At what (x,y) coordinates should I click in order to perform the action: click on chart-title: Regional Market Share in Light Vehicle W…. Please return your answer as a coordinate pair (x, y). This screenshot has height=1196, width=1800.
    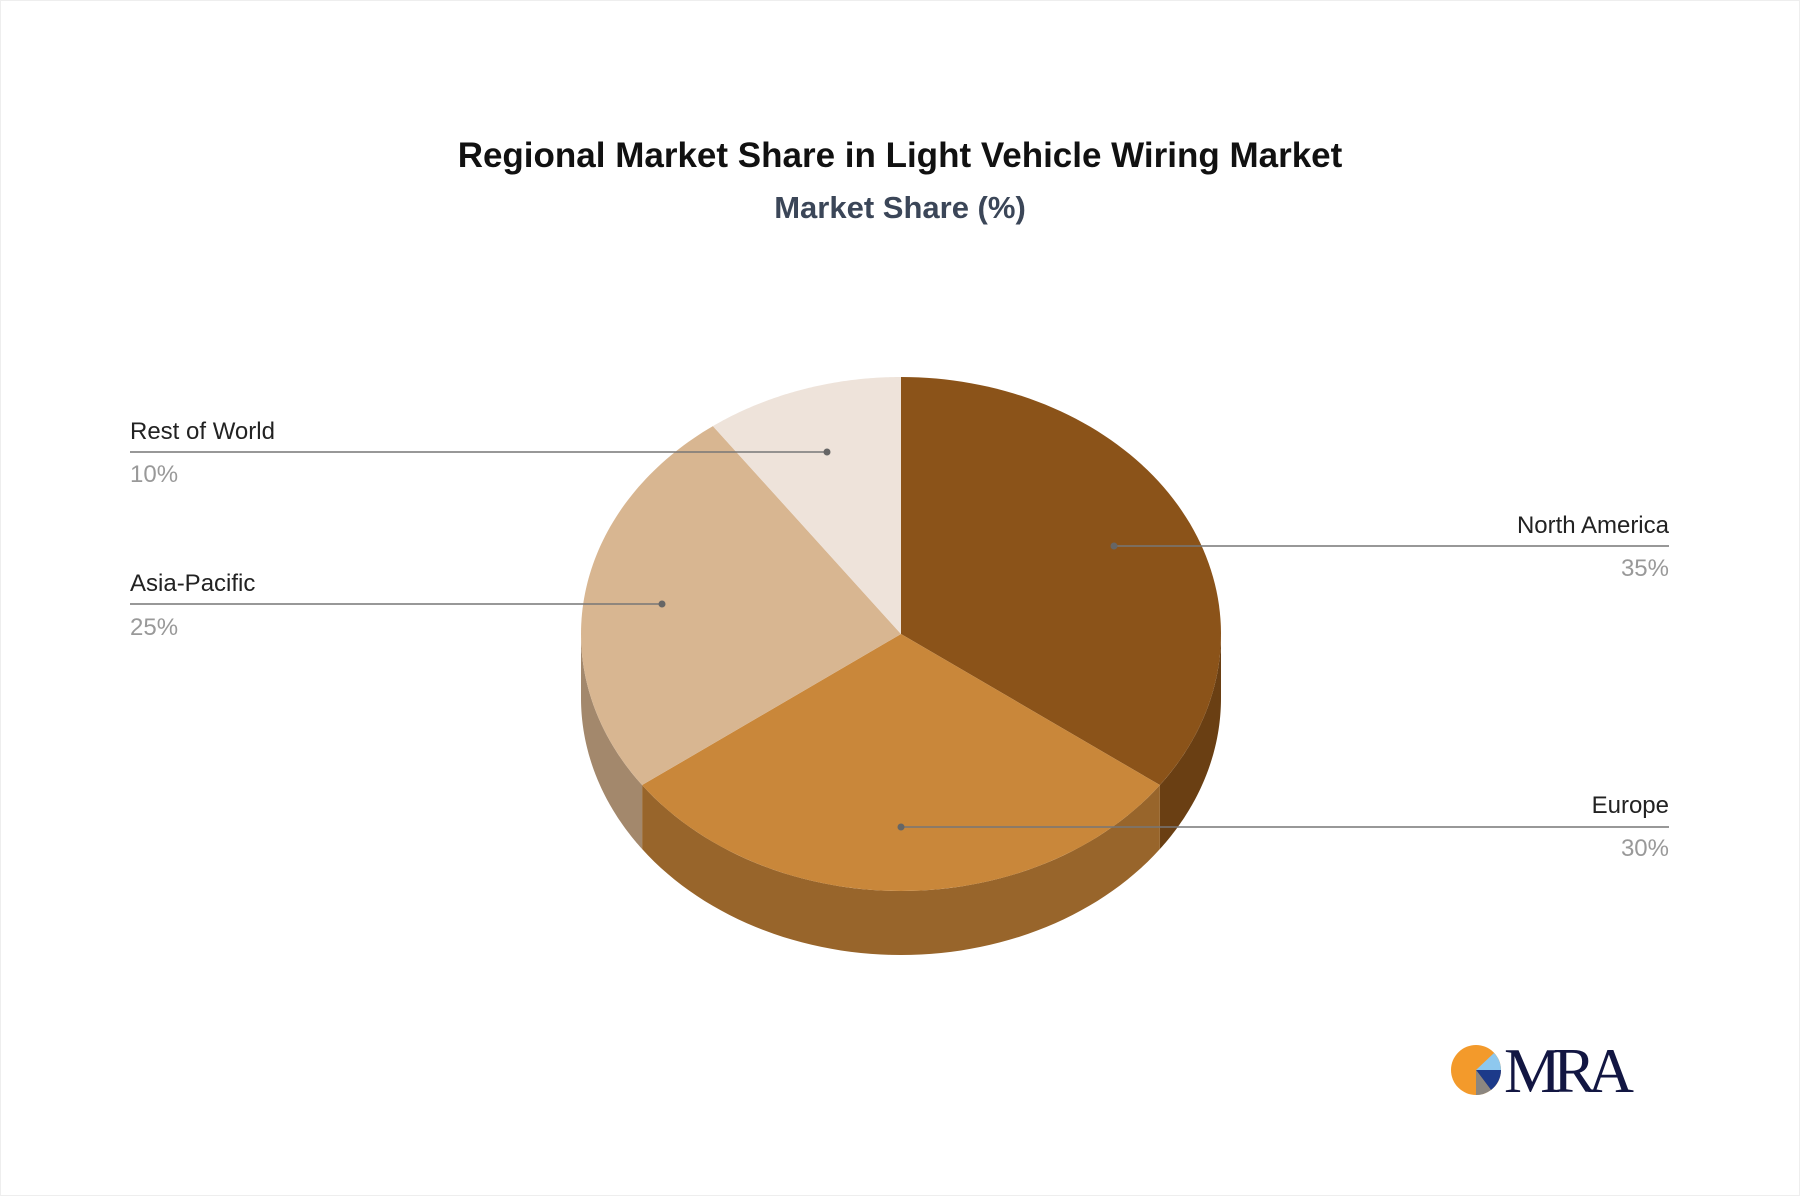
    Looking at the image, I should click on (900, 155).